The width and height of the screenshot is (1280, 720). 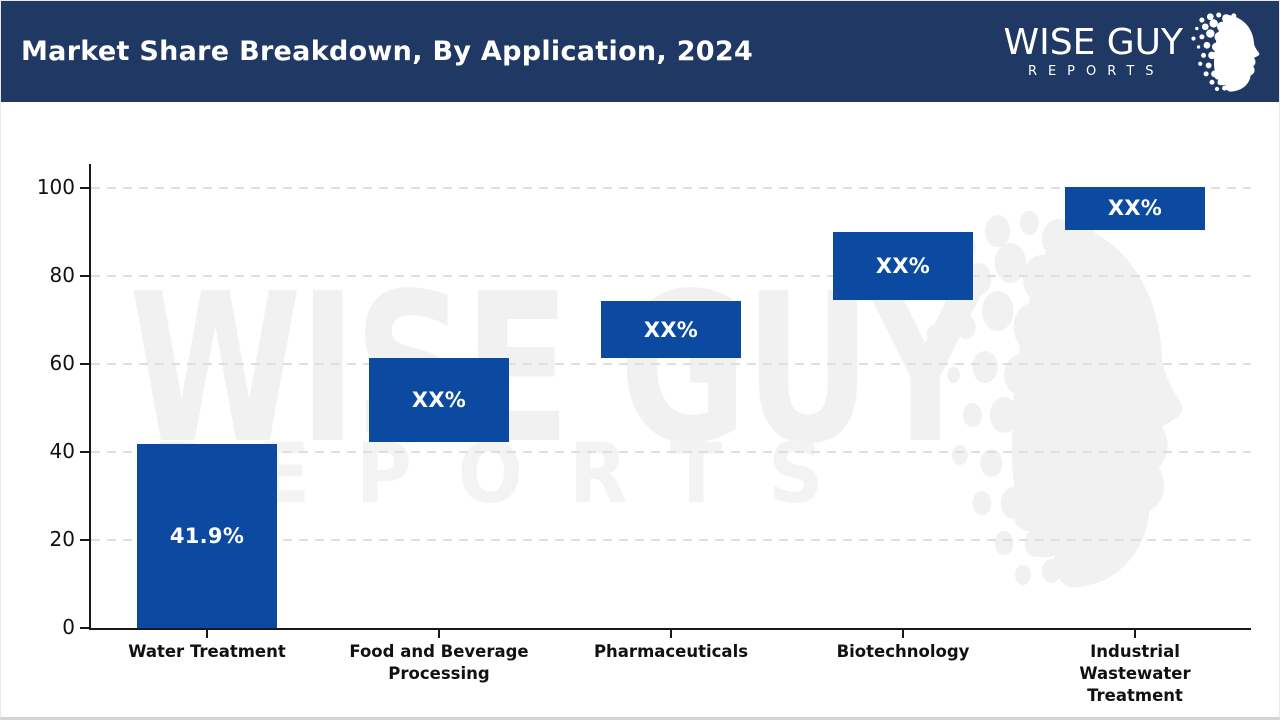 I want to click on x-axis-tick-industrial-wastewater-treatment, so click(x=1135, y=634).